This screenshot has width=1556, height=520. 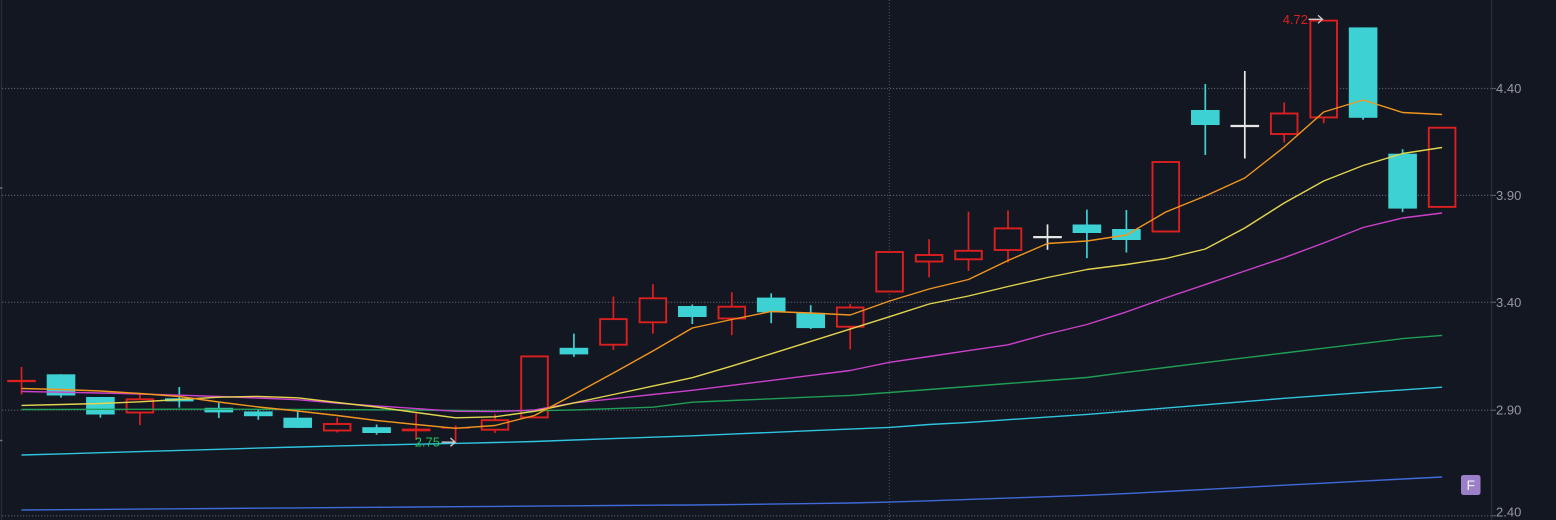 What do you see at coordinates (1471, 485) in the screenshot?
I see `svg-text: F` at bounding box center [1471, 485].